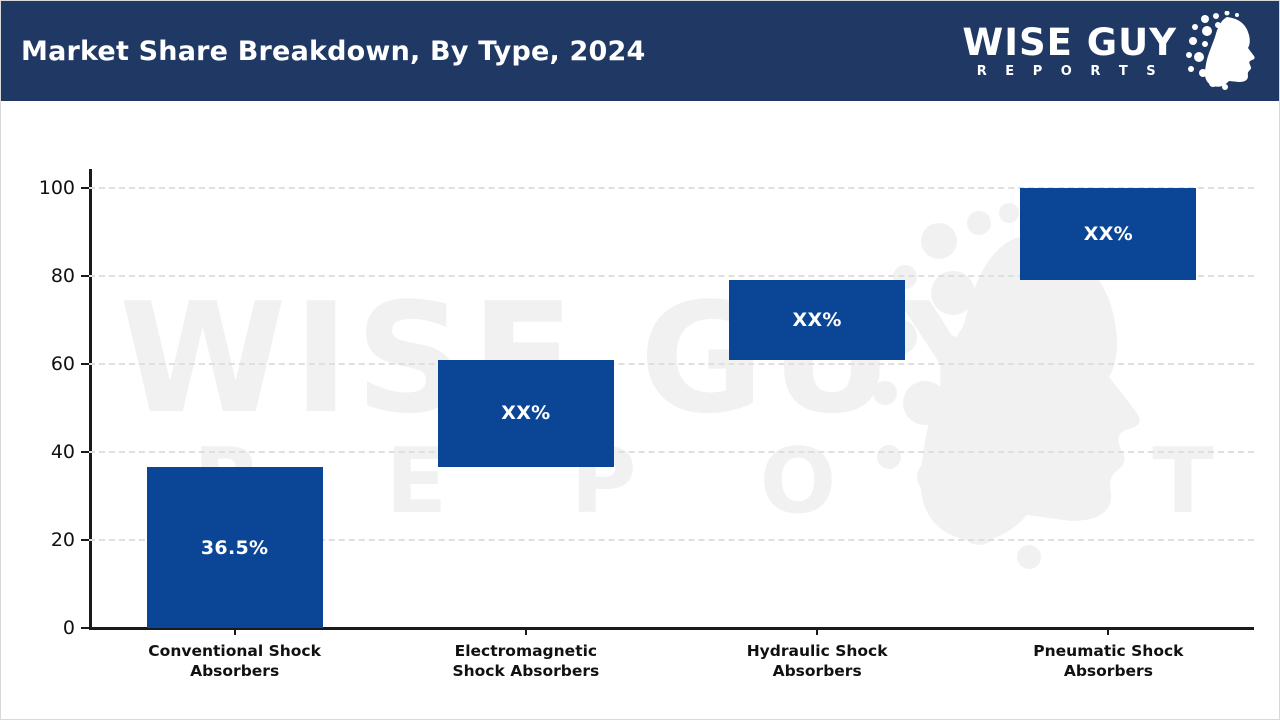  What do you see at coordinates (62, 540) in the screenshot?
I see `y-tick-label-text: 20` at bounding box center [62, 540].